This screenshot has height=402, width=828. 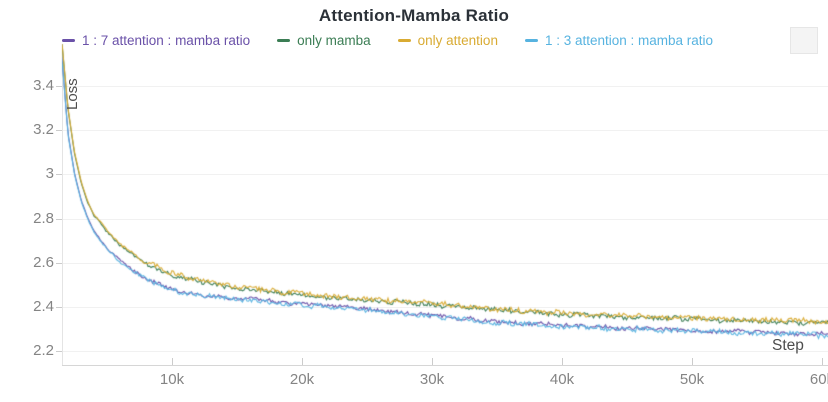 What do you see at coordinates (72, 94) in the screenshot?
I see `y-axis-title: Loss` at bounding box center [72, 94].